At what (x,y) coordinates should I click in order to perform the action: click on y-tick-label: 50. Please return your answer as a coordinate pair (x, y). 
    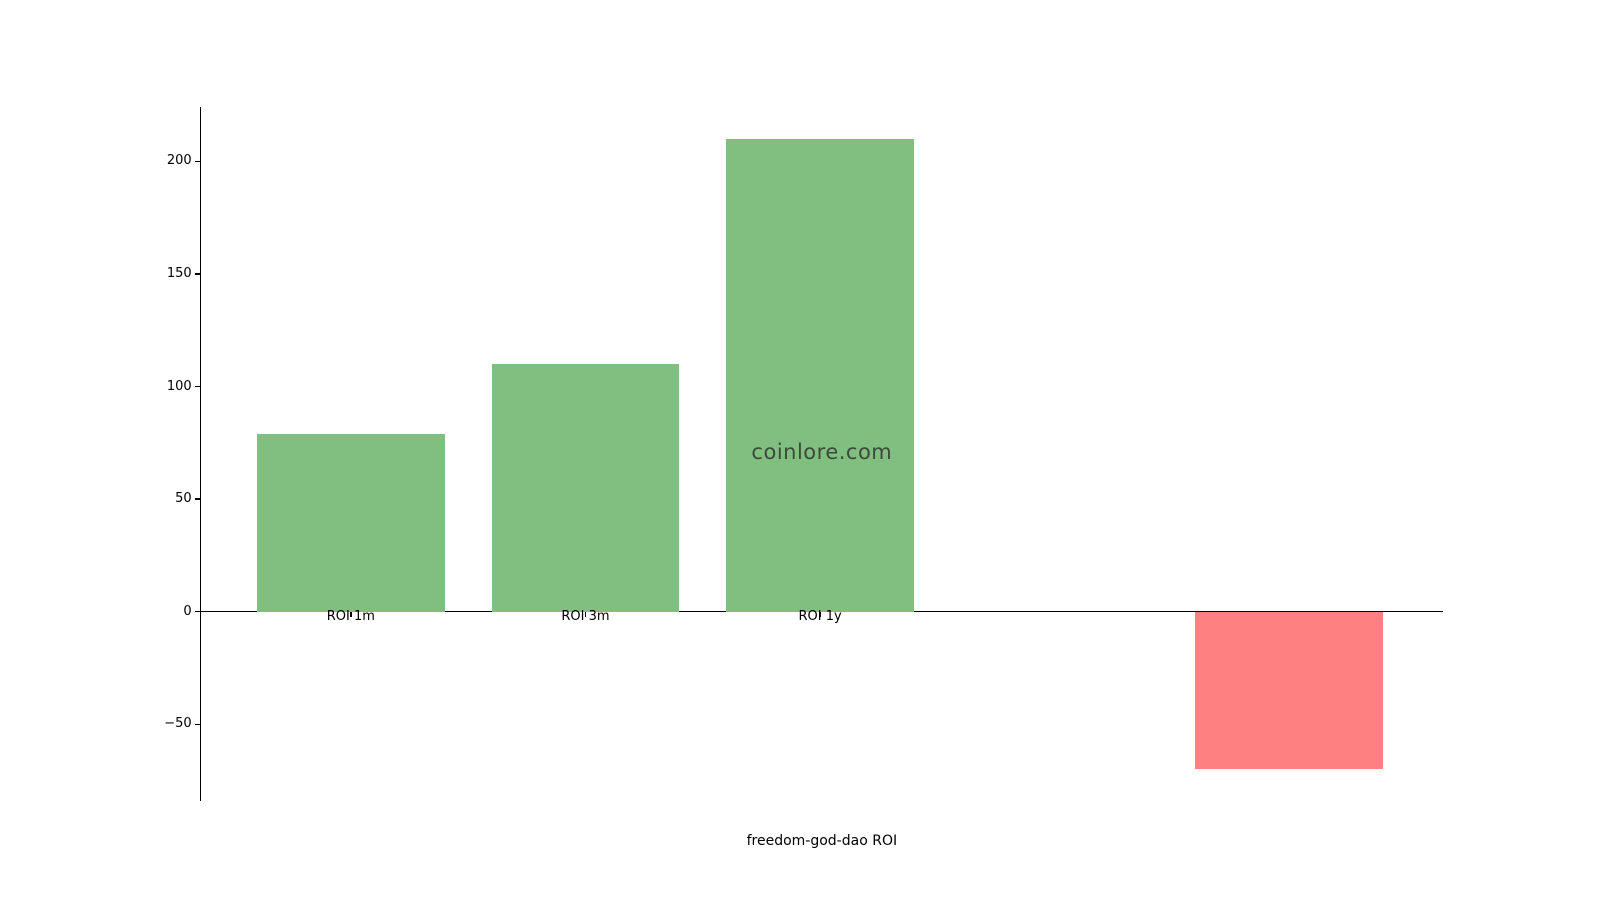
    Looking at the image, I should click on (183, 499).